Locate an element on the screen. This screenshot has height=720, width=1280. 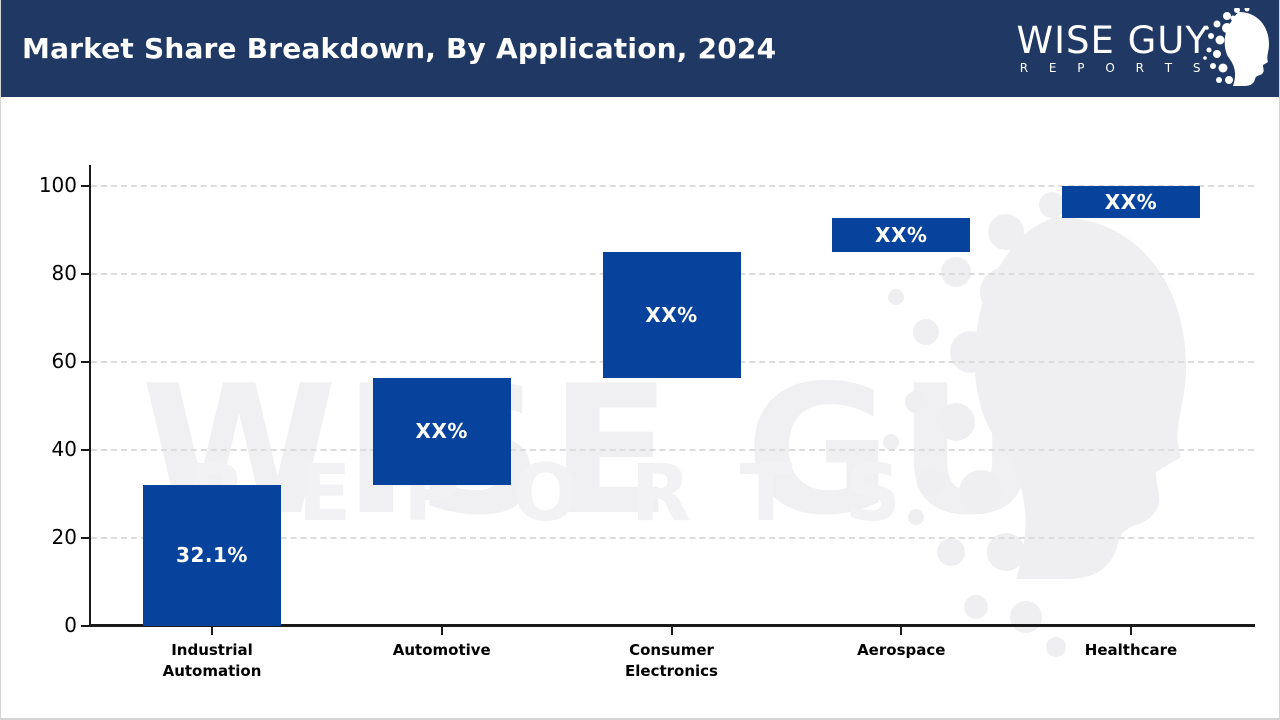
wiseguy-logo: WISE GUY R E P O R T S is located at coordinates (1144, 48).